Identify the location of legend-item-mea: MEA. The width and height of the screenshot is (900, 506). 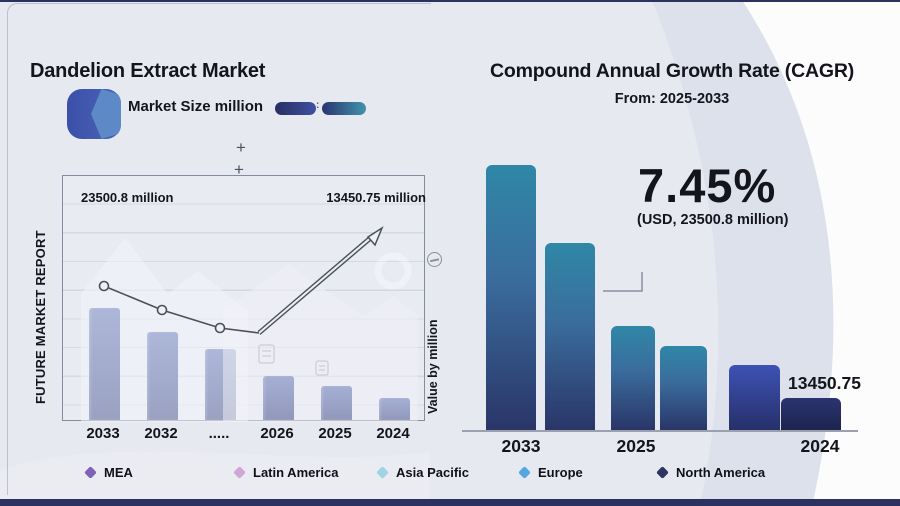
(108, 472).